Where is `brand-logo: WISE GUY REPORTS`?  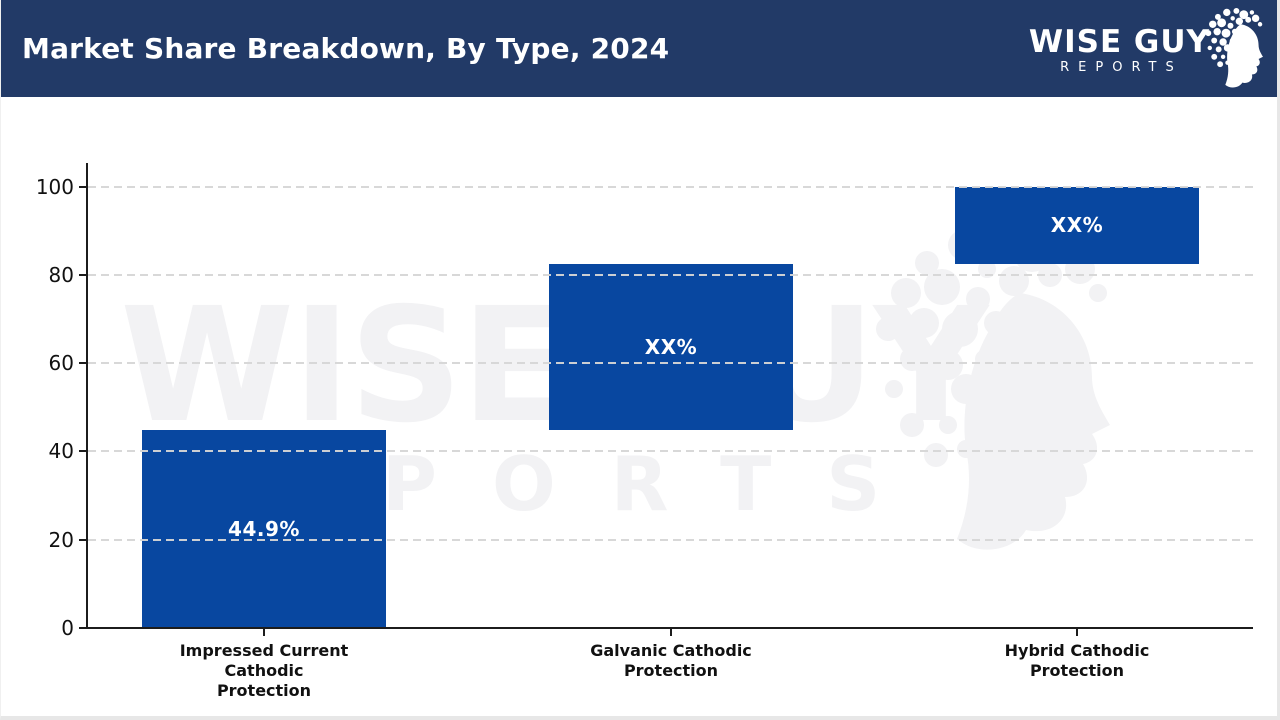
brand-logo: WISE GUY REPORTS is located at coordinates (1147, 50).